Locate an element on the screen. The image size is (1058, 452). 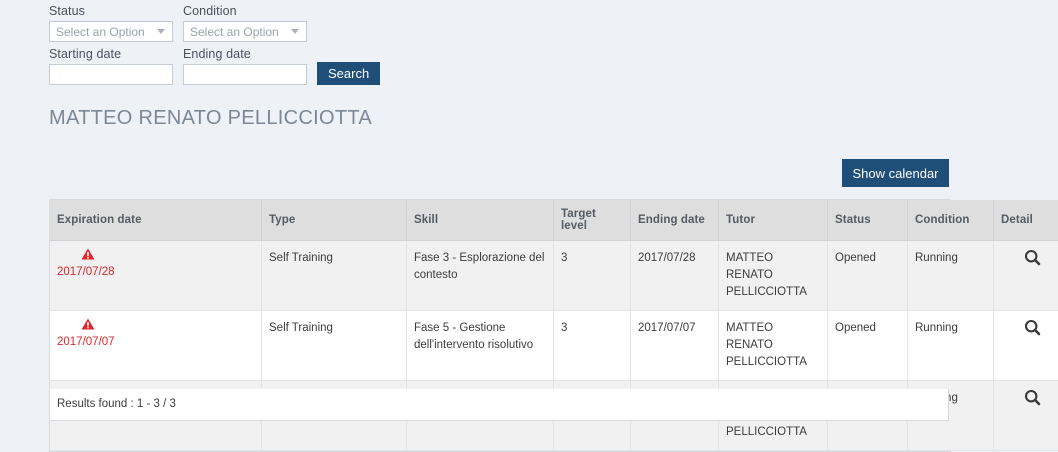
column-header-type: Type is located at coordinates (334, 220).